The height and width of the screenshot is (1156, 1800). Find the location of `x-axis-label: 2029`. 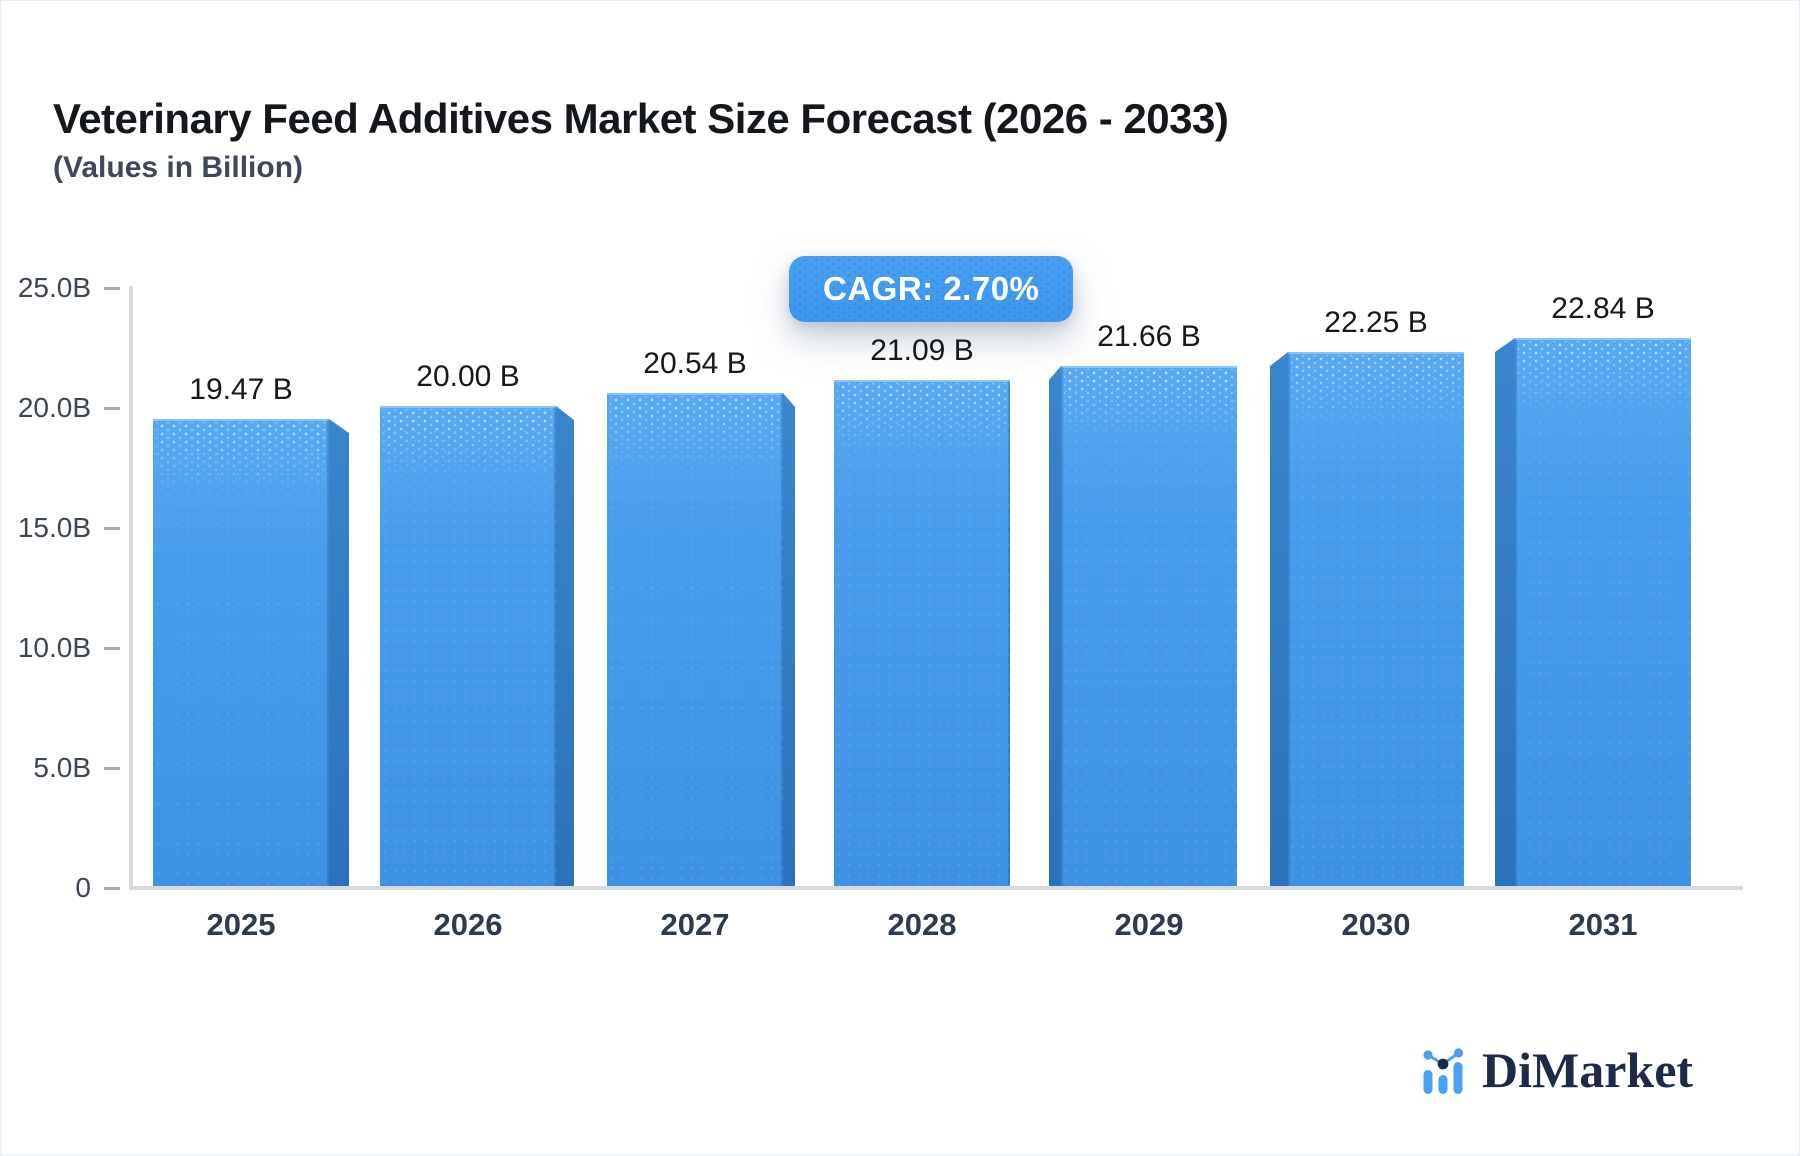

x-axis-label: 2029 is located at coordinates (1149, 924).